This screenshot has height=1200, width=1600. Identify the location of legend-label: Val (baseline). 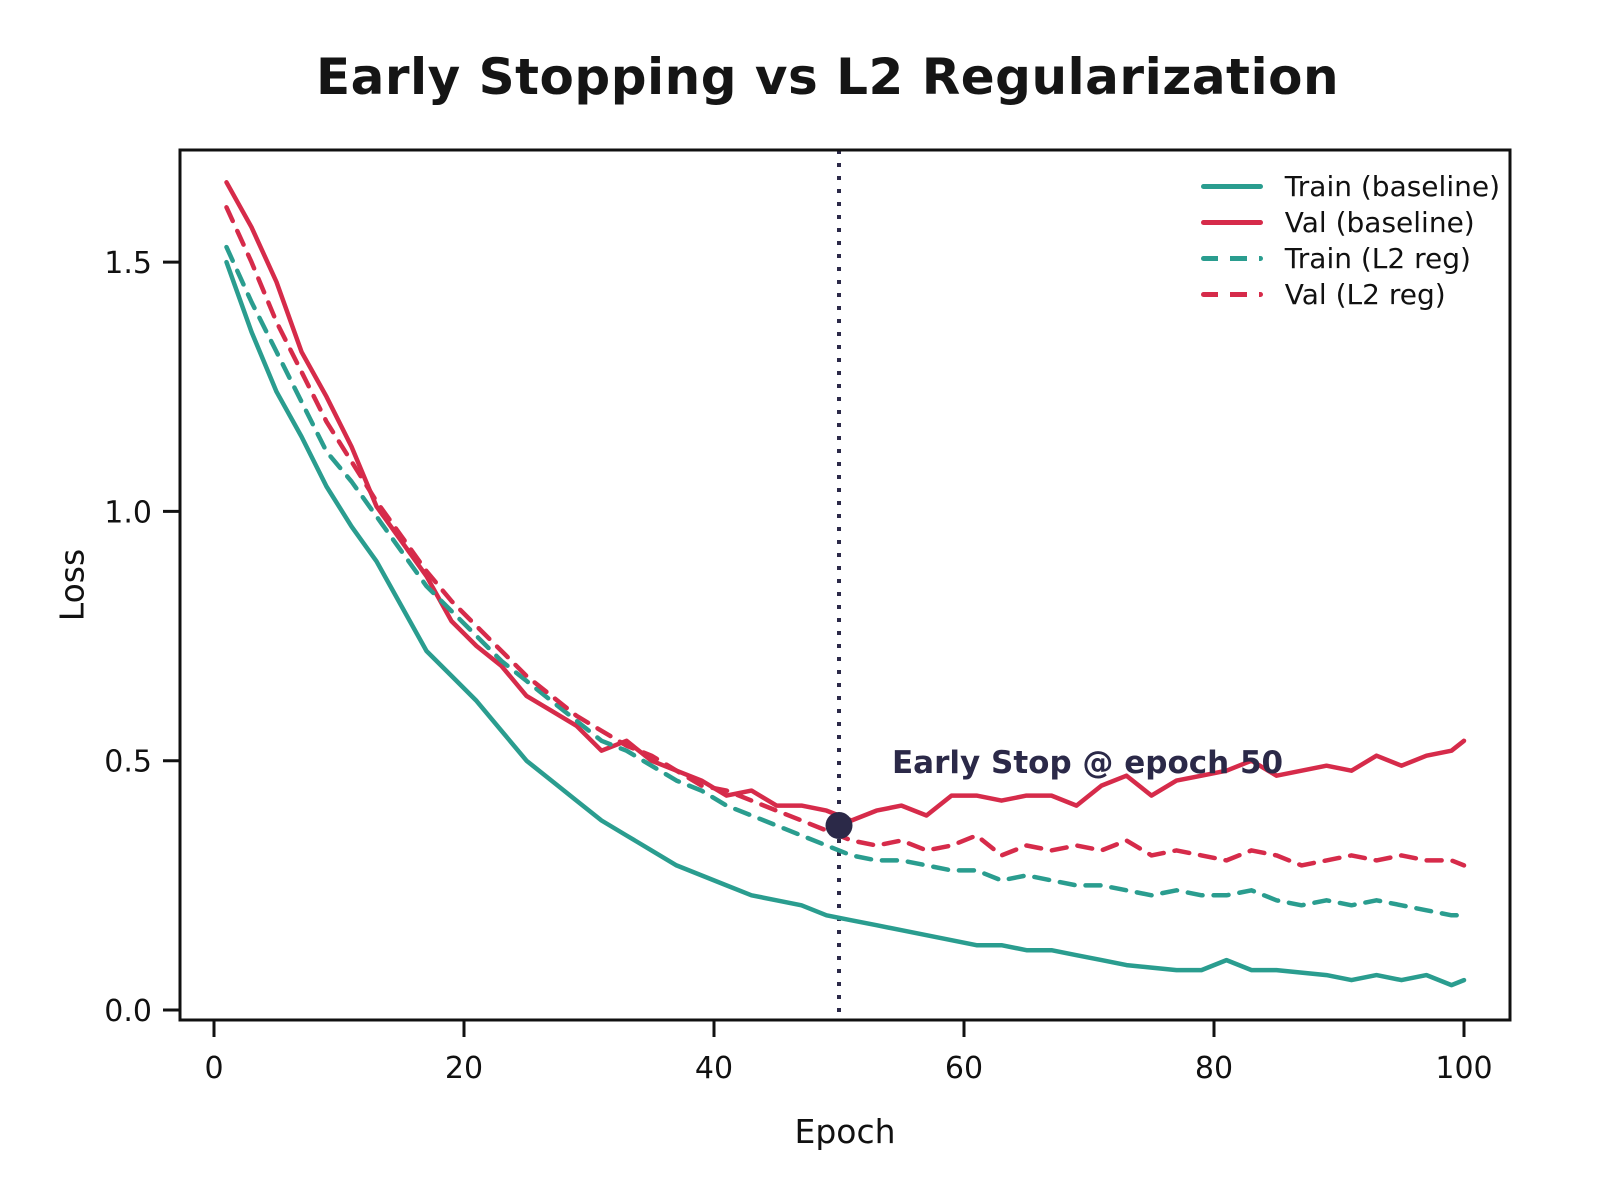
(1379, 222).